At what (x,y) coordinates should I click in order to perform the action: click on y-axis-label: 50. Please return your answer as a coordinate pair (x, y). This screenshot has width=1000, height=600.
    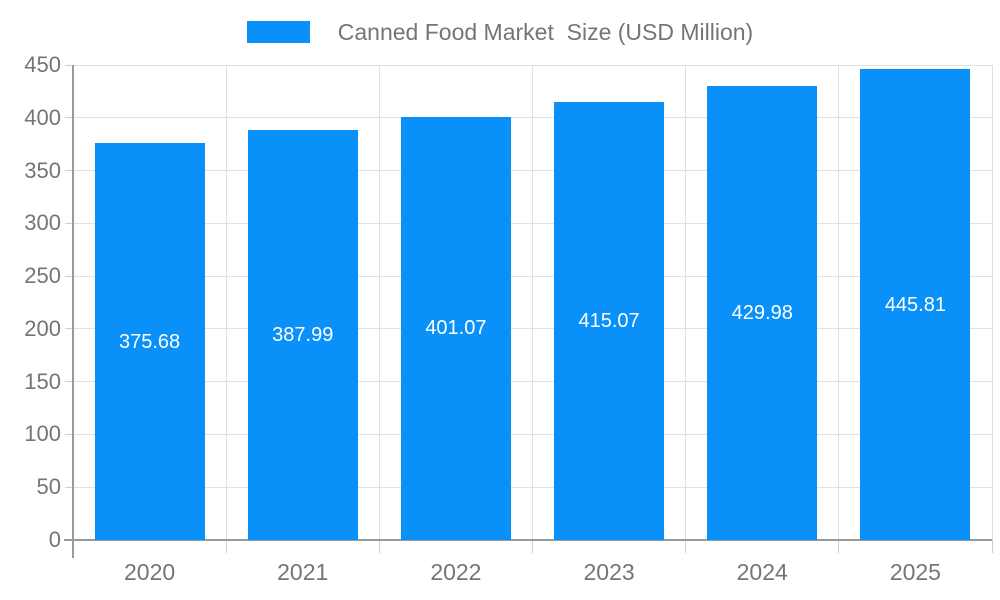
    Looking at the image, I should click on (48, 487).